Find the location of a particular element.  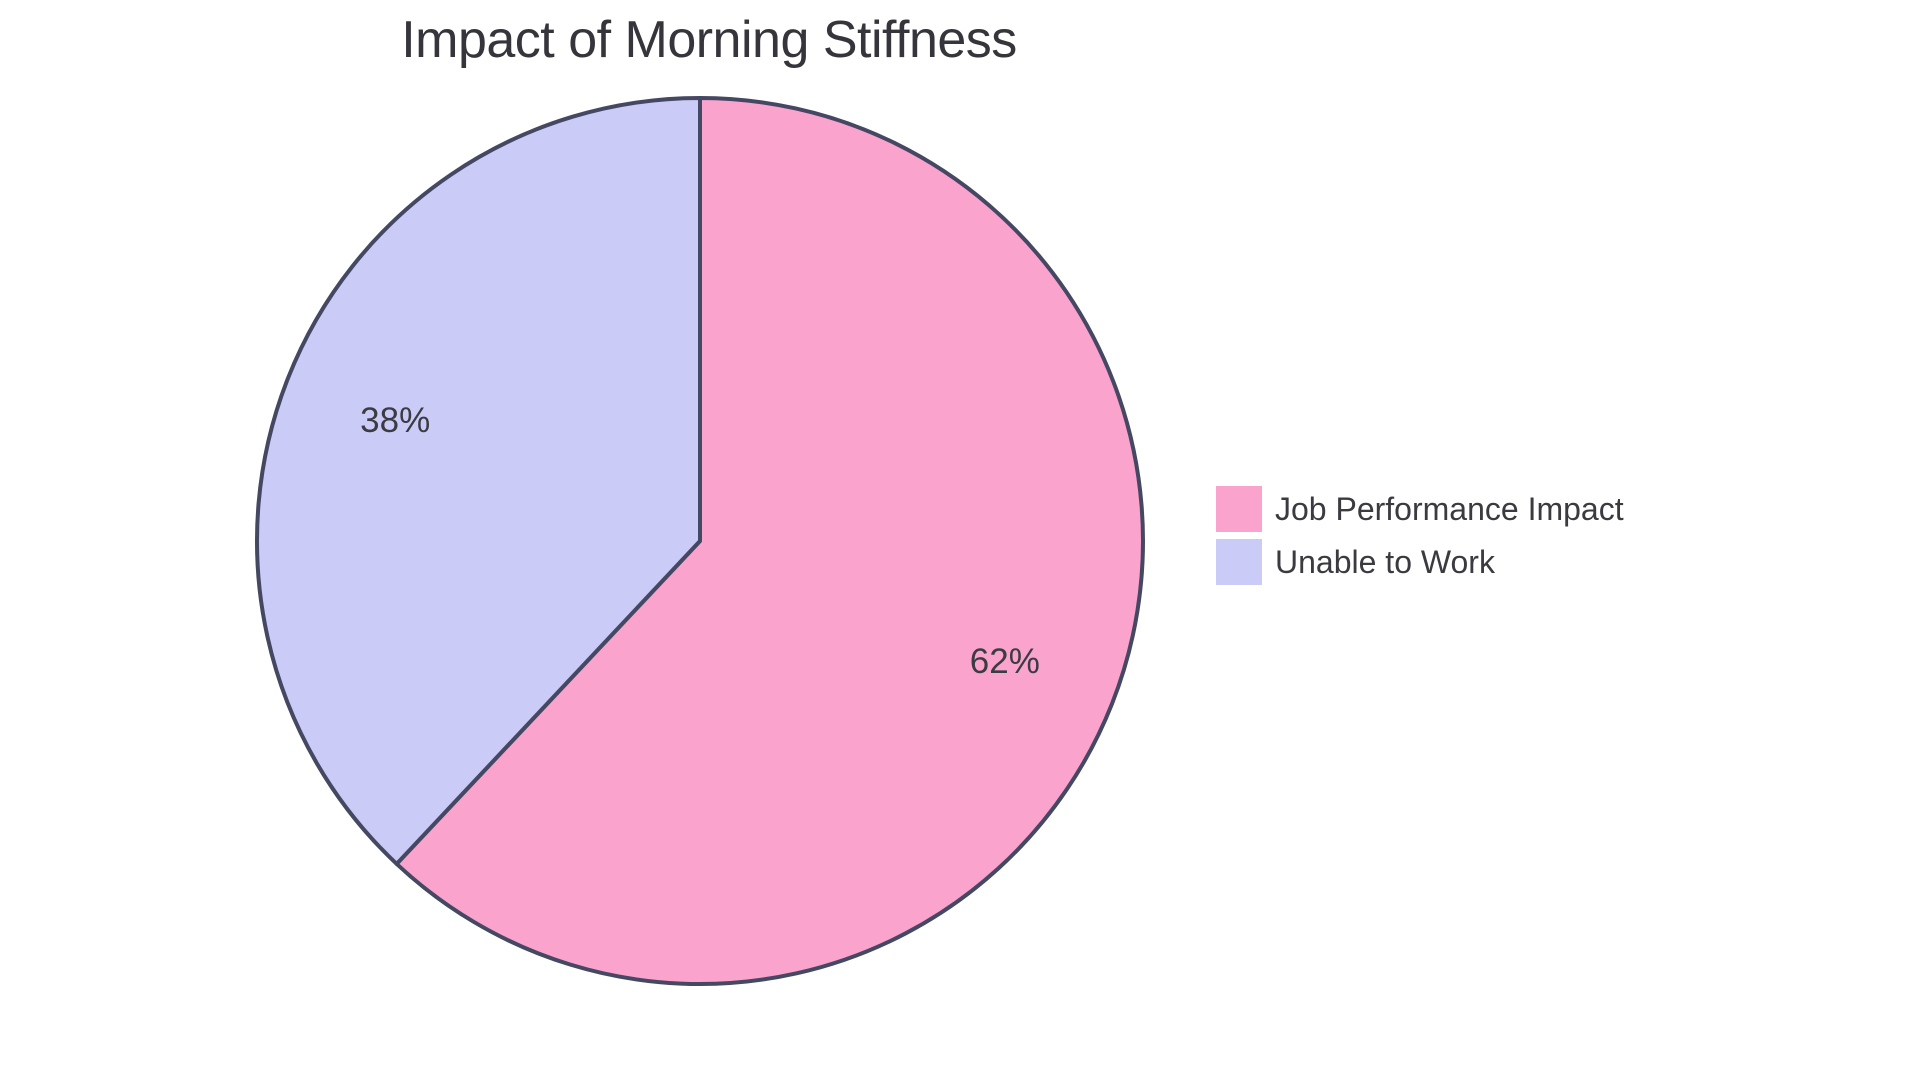

legend-label: Job Performance Impact is located at coordinates (1449, 508).